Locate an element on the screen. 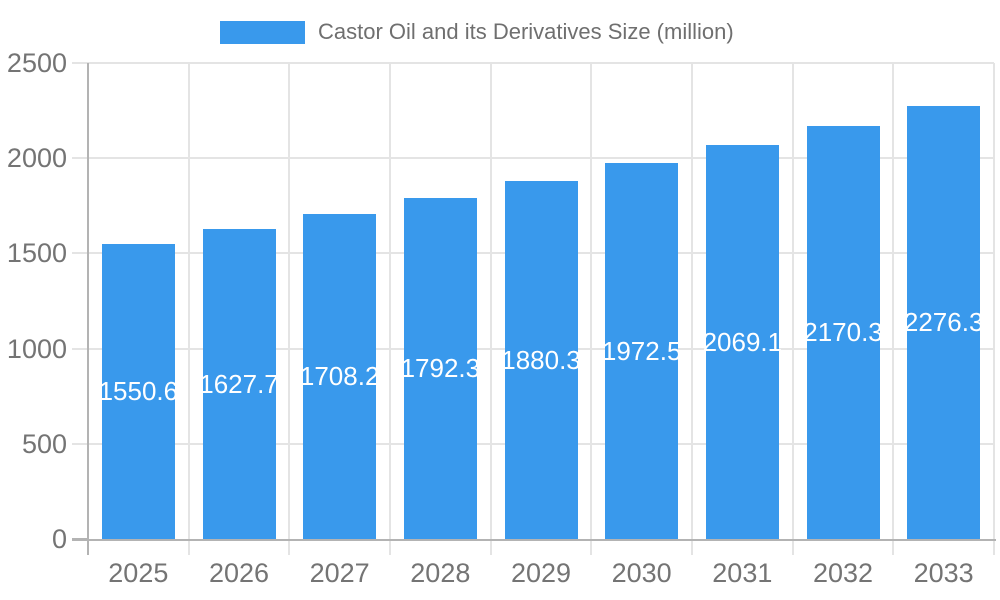 The width and height of the screenshot is (1000, 600). x-tick-label: 2027 is located at coordinates (339, 573).